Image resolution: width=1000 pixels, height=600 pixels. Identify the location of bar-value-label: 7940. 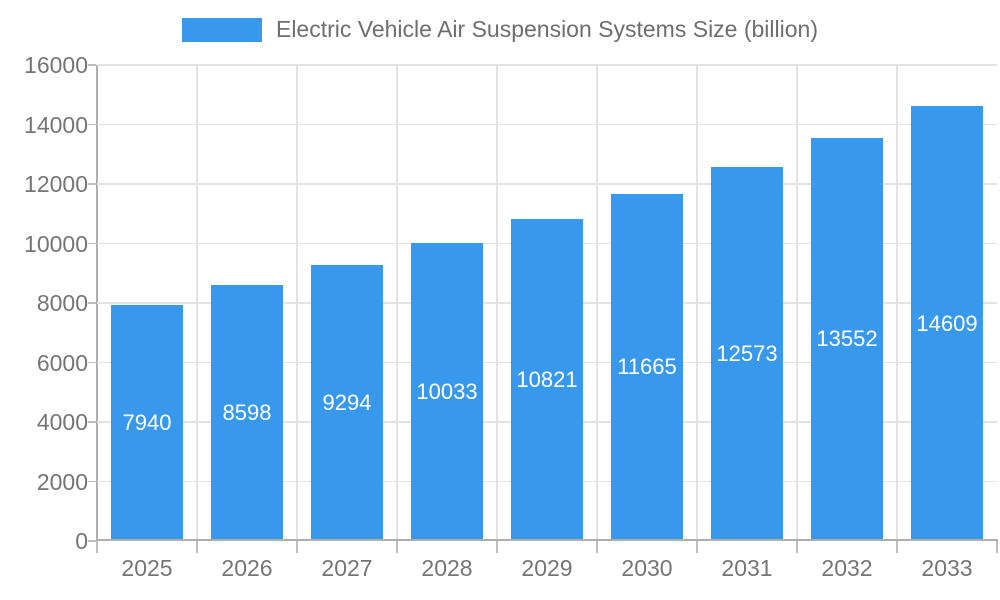
(147, 422).